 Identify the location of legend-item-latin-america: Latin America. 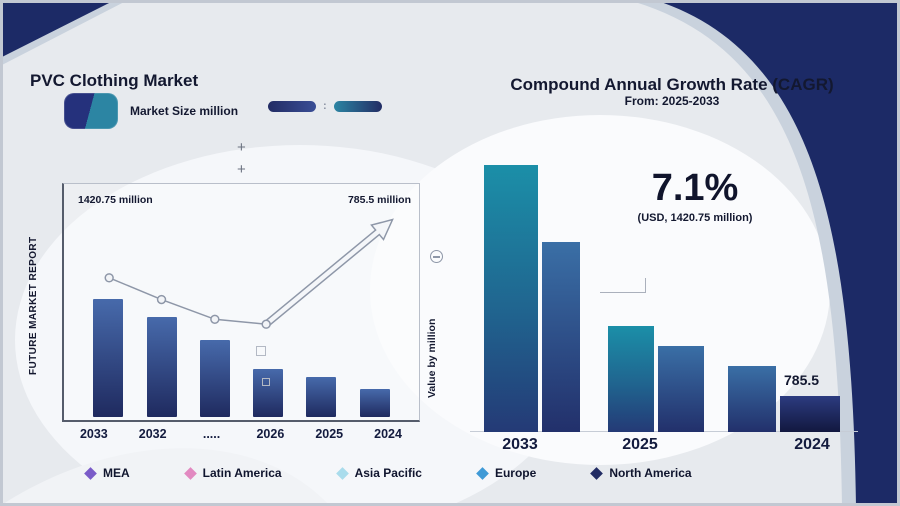
(232, 473).